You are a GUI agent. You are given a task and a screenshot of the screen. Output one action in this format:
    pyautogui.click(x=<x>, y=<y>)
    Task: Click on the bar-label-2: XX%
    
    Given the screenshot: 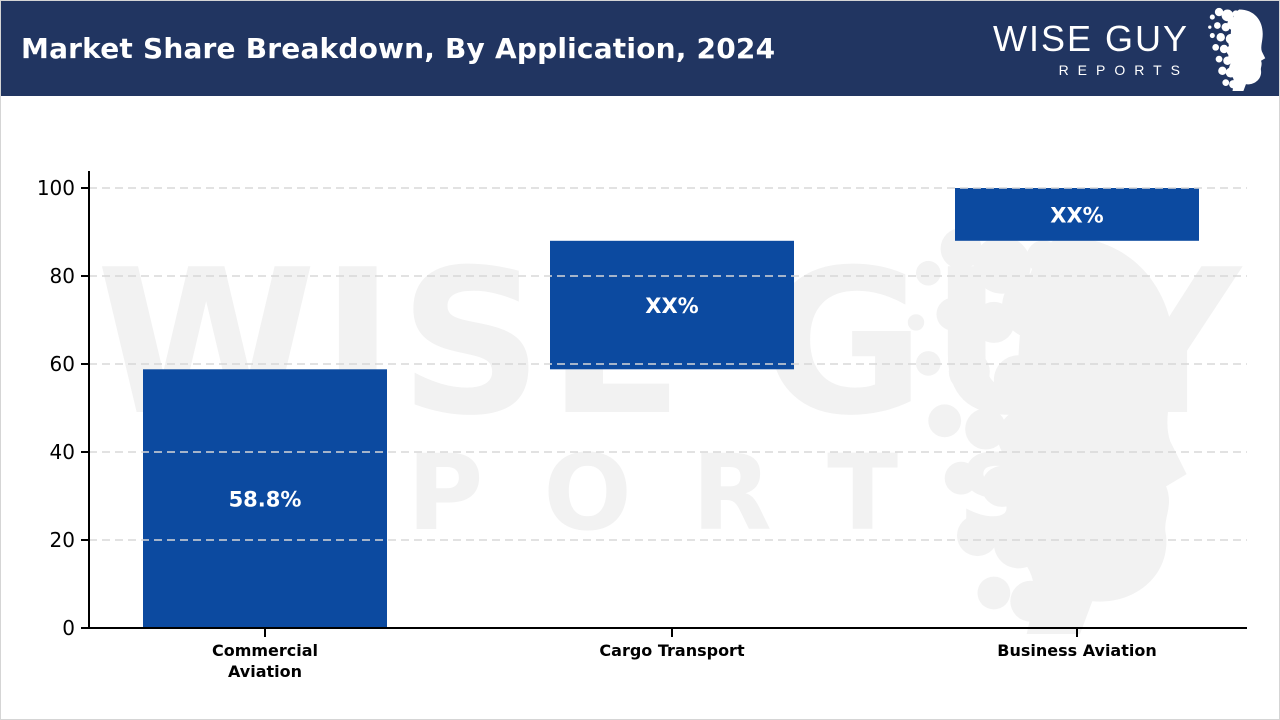 What is the action you would take?
    pyautogui.click(x=1076, y=215)
    